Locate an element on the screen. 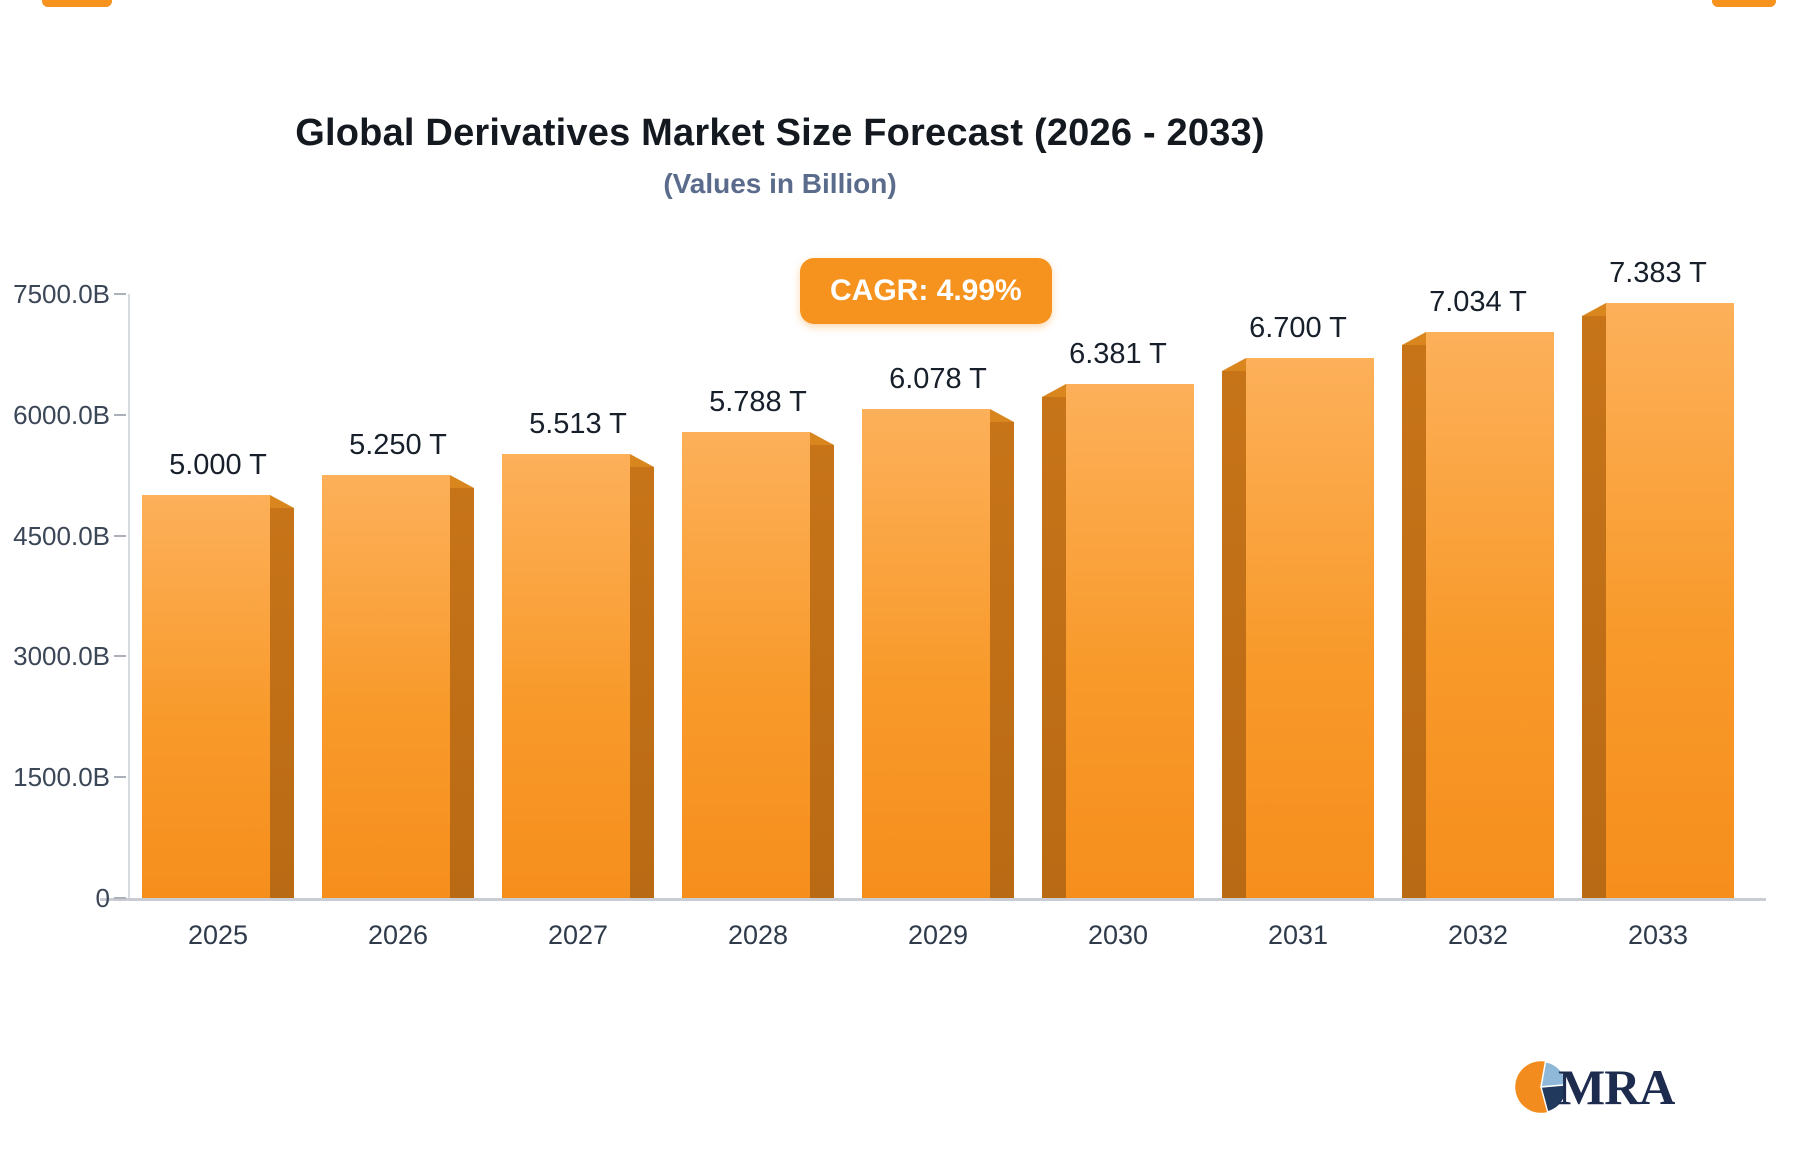 The image size is (1800, 1156). y-axis-tick-label: 7500.0B is located at coordinates (61, 294).